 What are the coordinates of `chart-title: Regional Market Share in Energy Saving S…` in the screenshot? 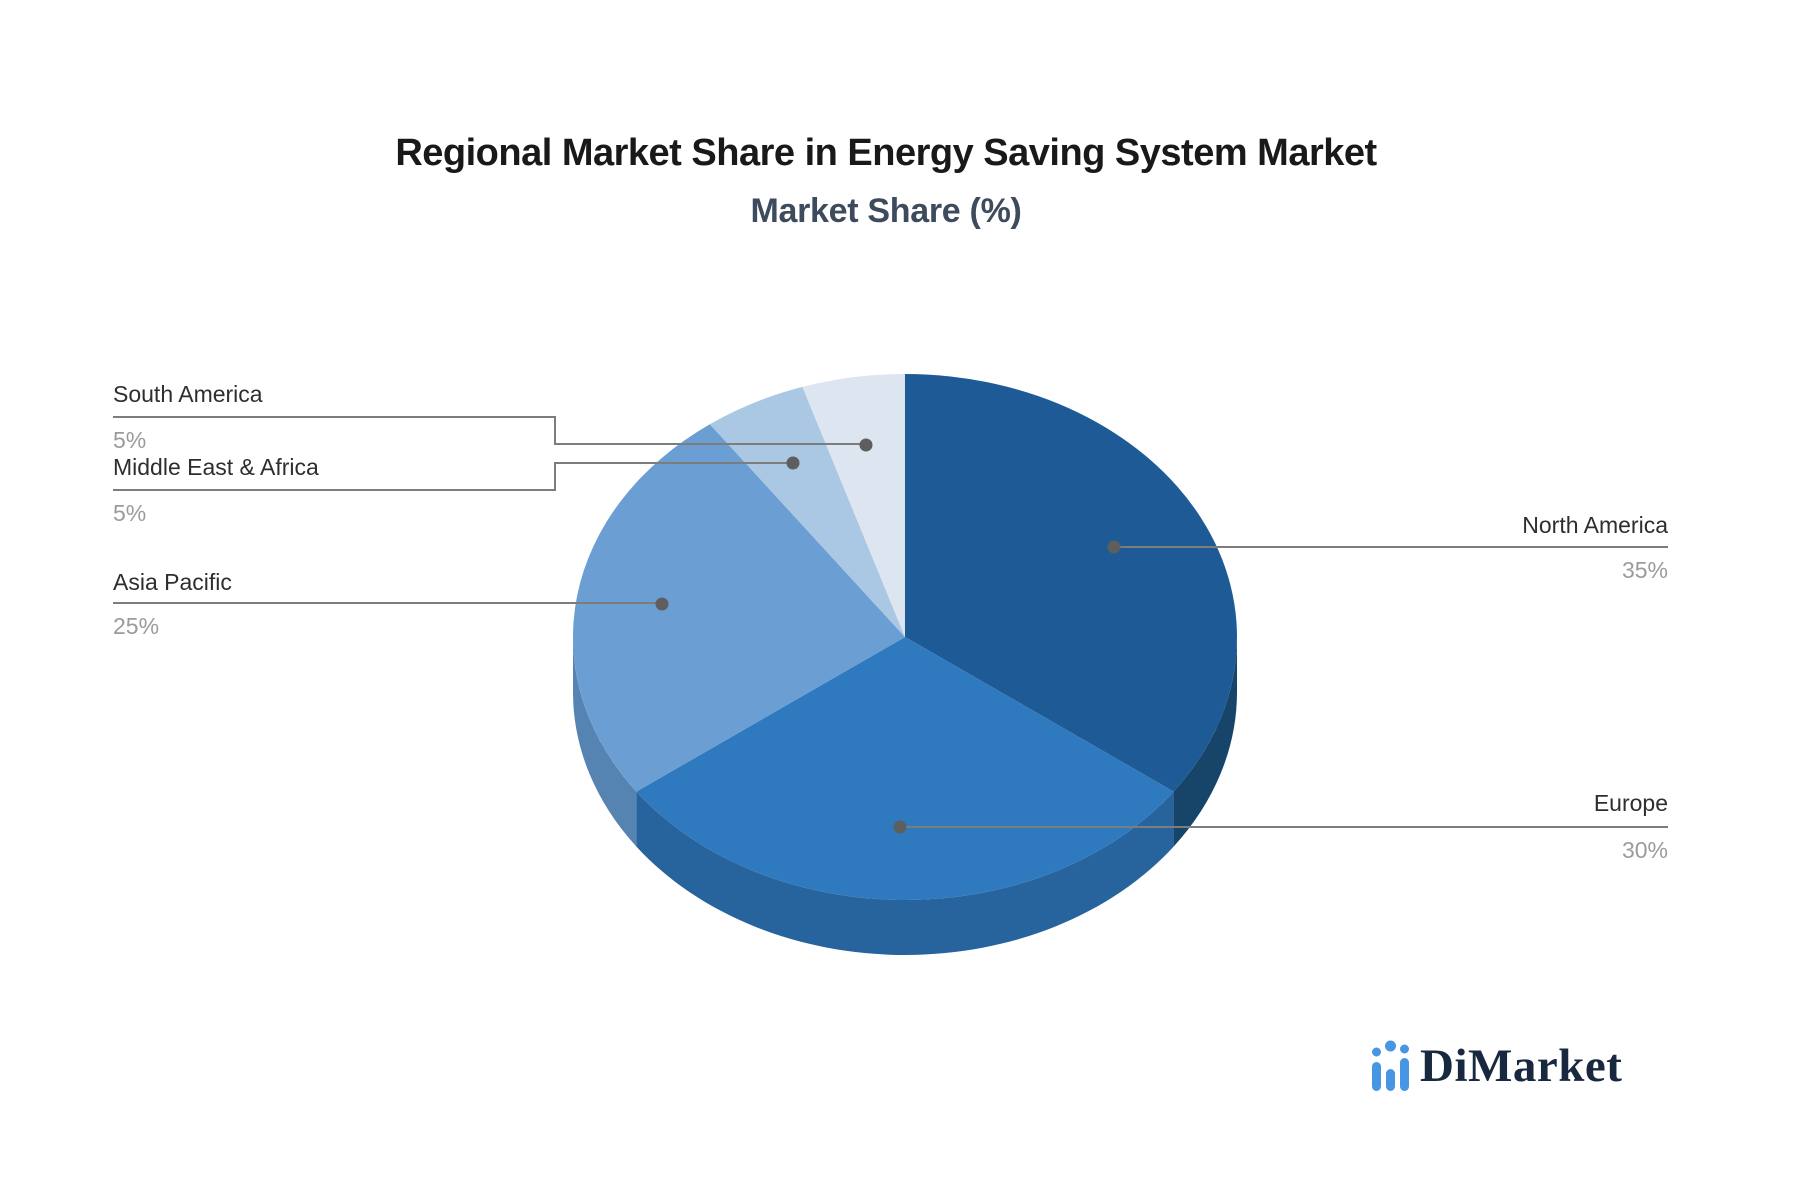 It's located at (886, 153).